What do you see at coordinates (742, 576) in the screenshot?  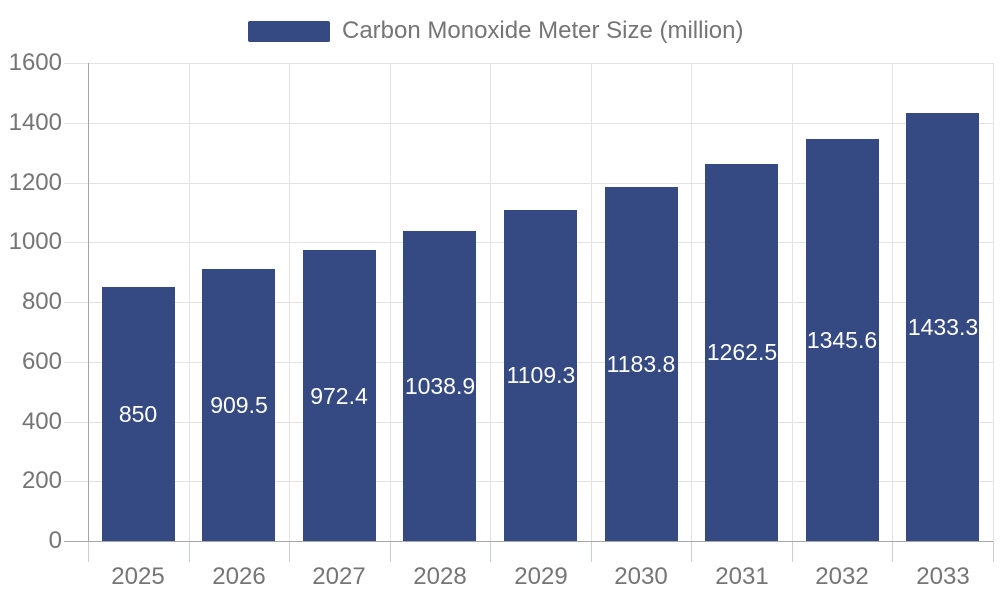 I see `x-tick-label: 2031` at bounding box center [742, 576].